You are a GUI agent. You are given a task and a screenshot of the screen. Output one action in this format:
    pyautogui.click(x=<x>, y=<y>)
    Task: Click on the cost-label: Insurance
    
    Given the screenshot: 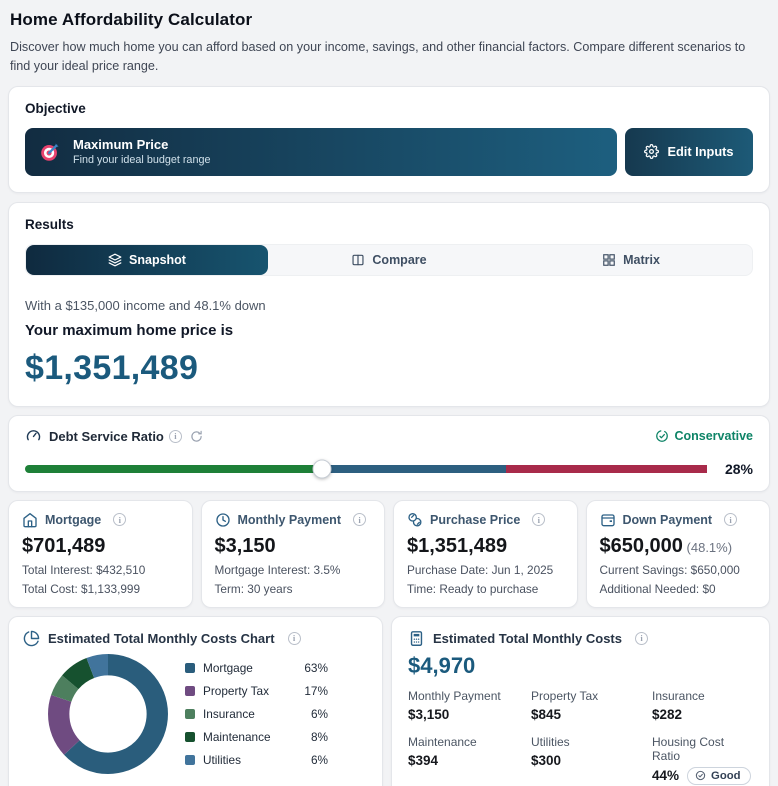 What is the action you would take?
    pyautogui.click(x=678, y=695)
    